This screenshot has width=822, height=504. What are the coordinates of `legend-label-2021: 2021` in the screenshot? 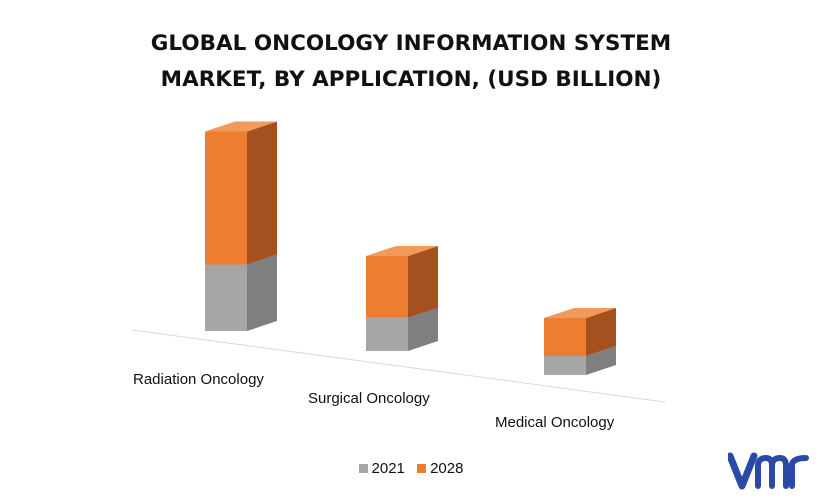 It's located at (388, 468).